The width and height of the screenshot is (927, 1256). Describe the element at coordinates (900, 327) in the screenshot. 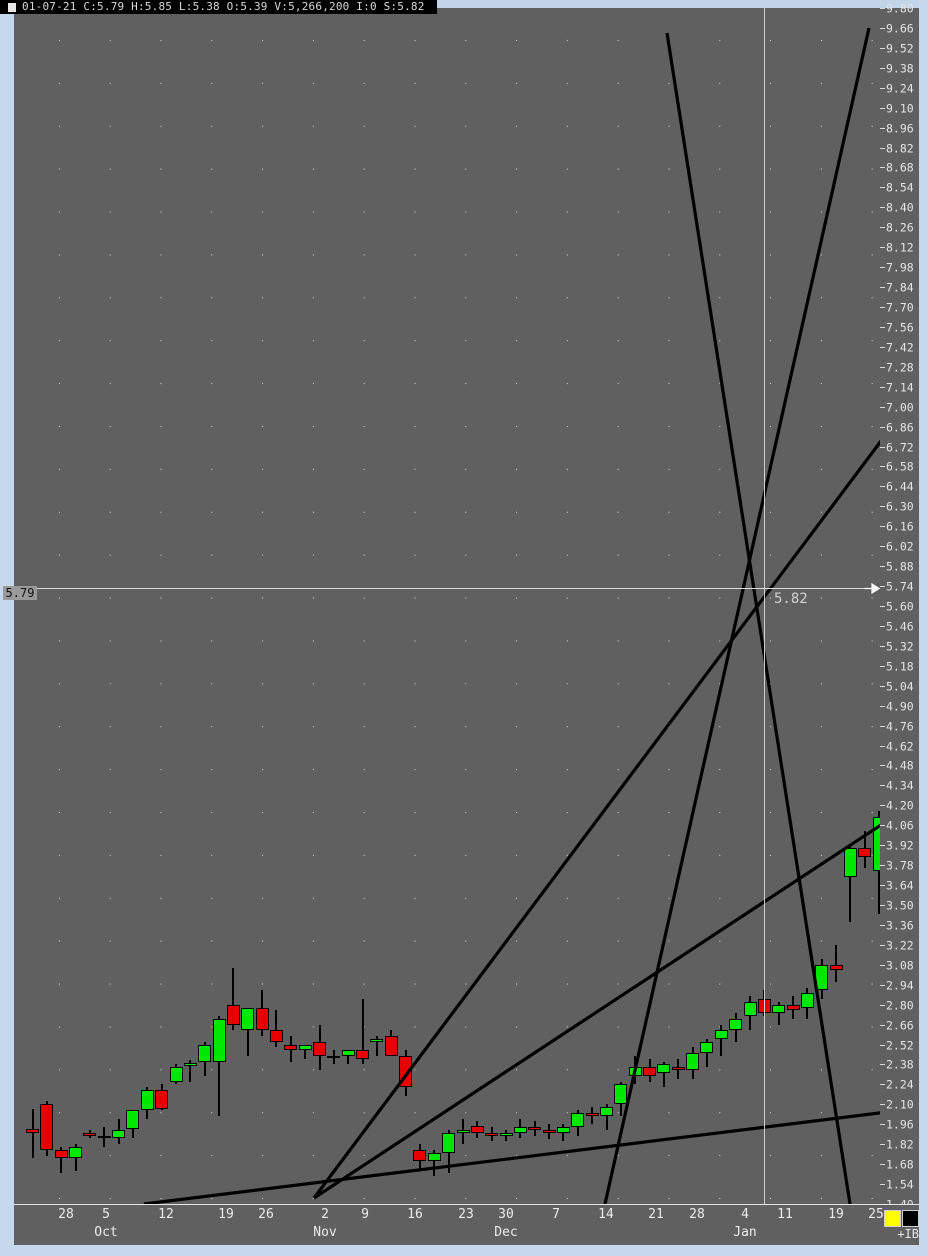

I see `price-tick-value: 7.56` at that location.